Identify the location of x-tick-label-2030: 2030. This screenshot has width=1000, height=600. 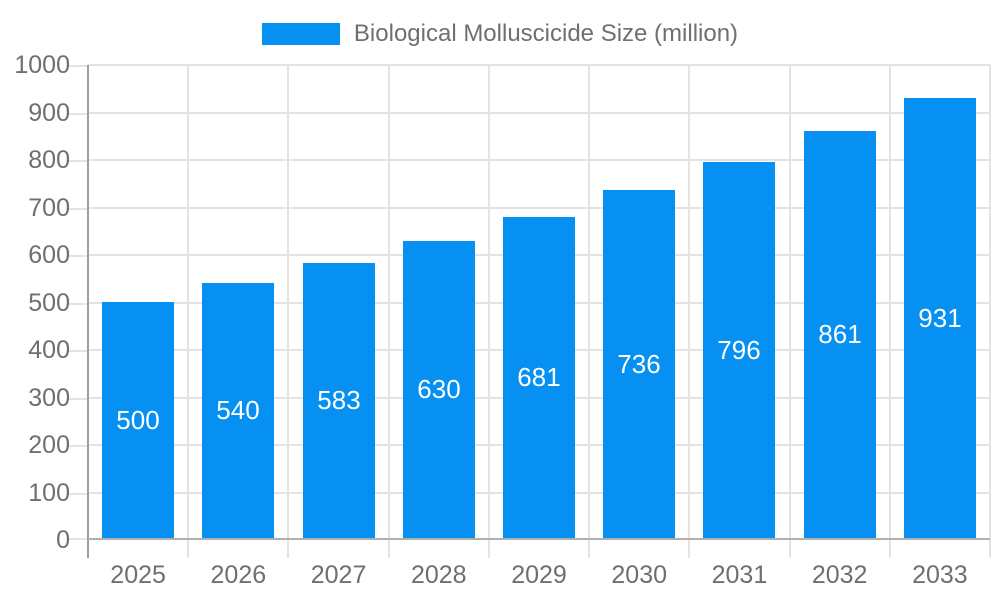
(639, 575).